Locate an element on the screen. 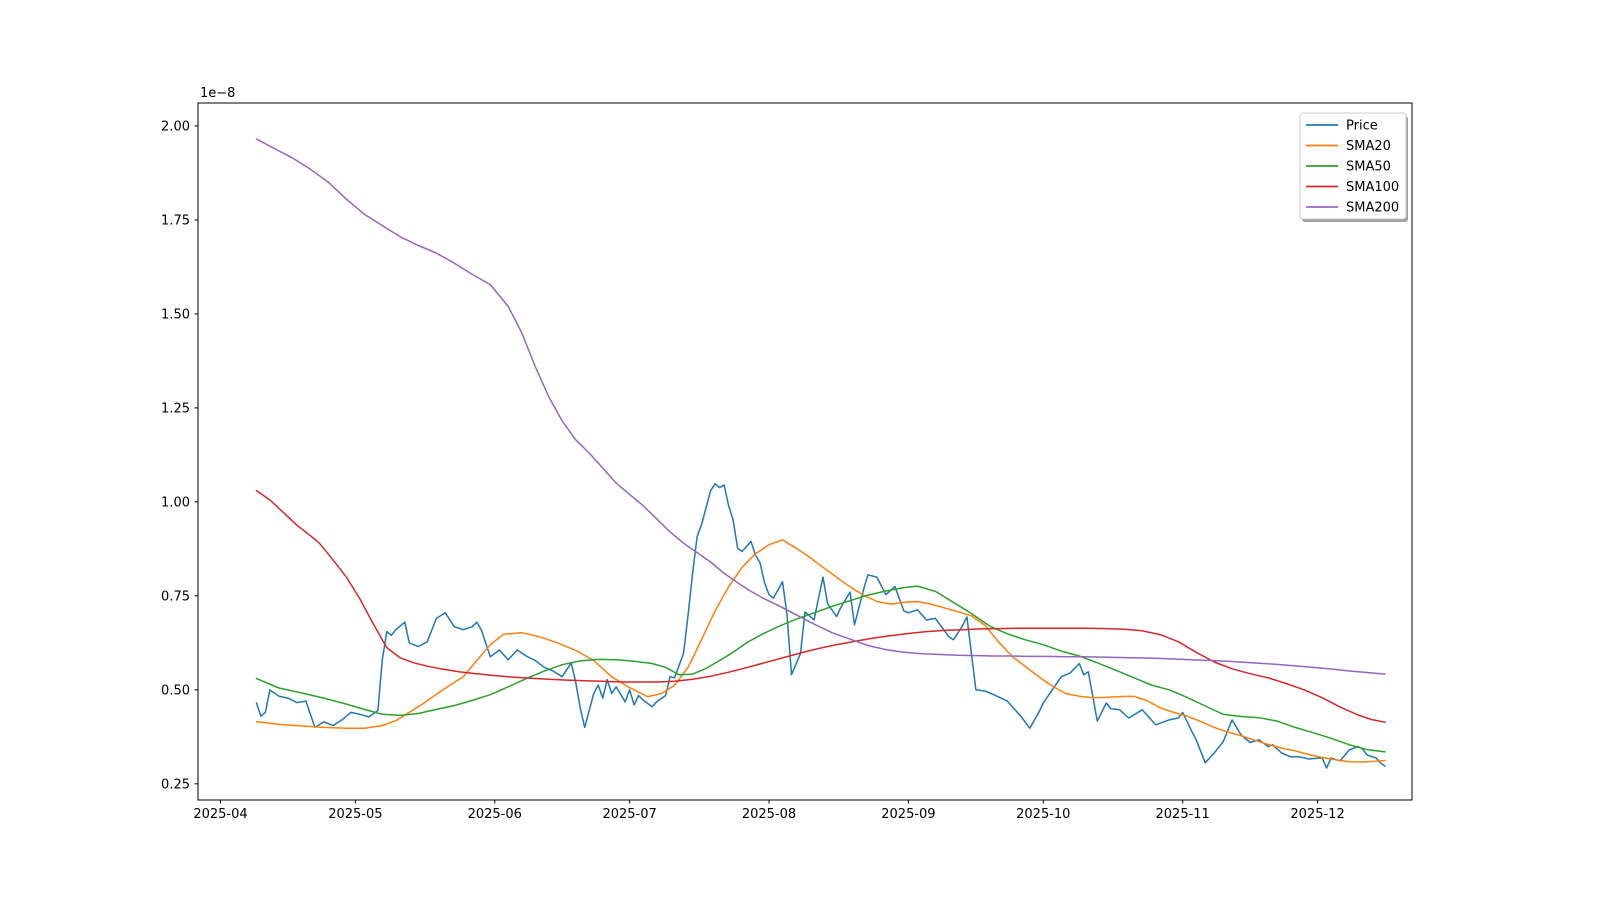 This screenshot has width=1600, height=904. y-tick-label: 1.00 is located at coordinates (175, 502).